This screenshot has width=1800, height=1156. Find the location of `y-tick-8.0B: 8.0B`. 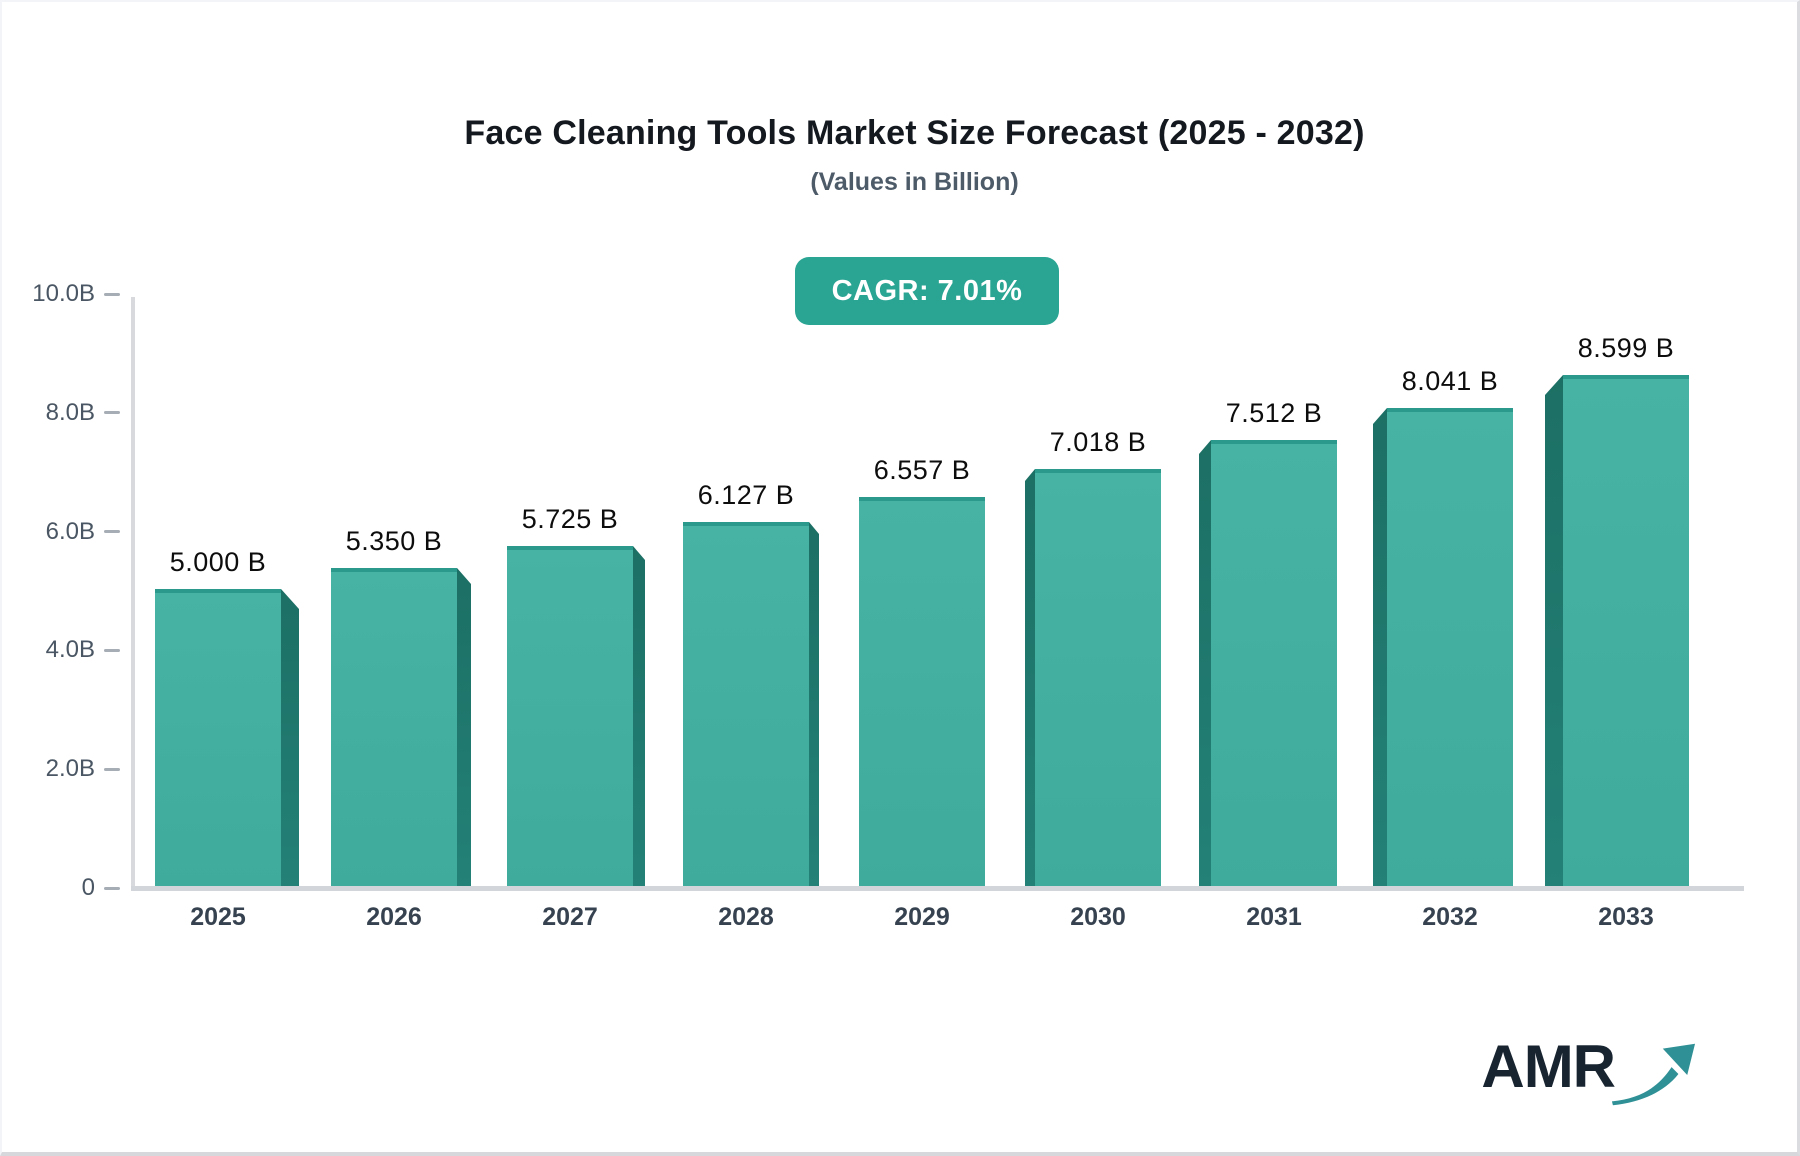

y-tick-8.0B: 8.0B is located at coordinates (61, 412).